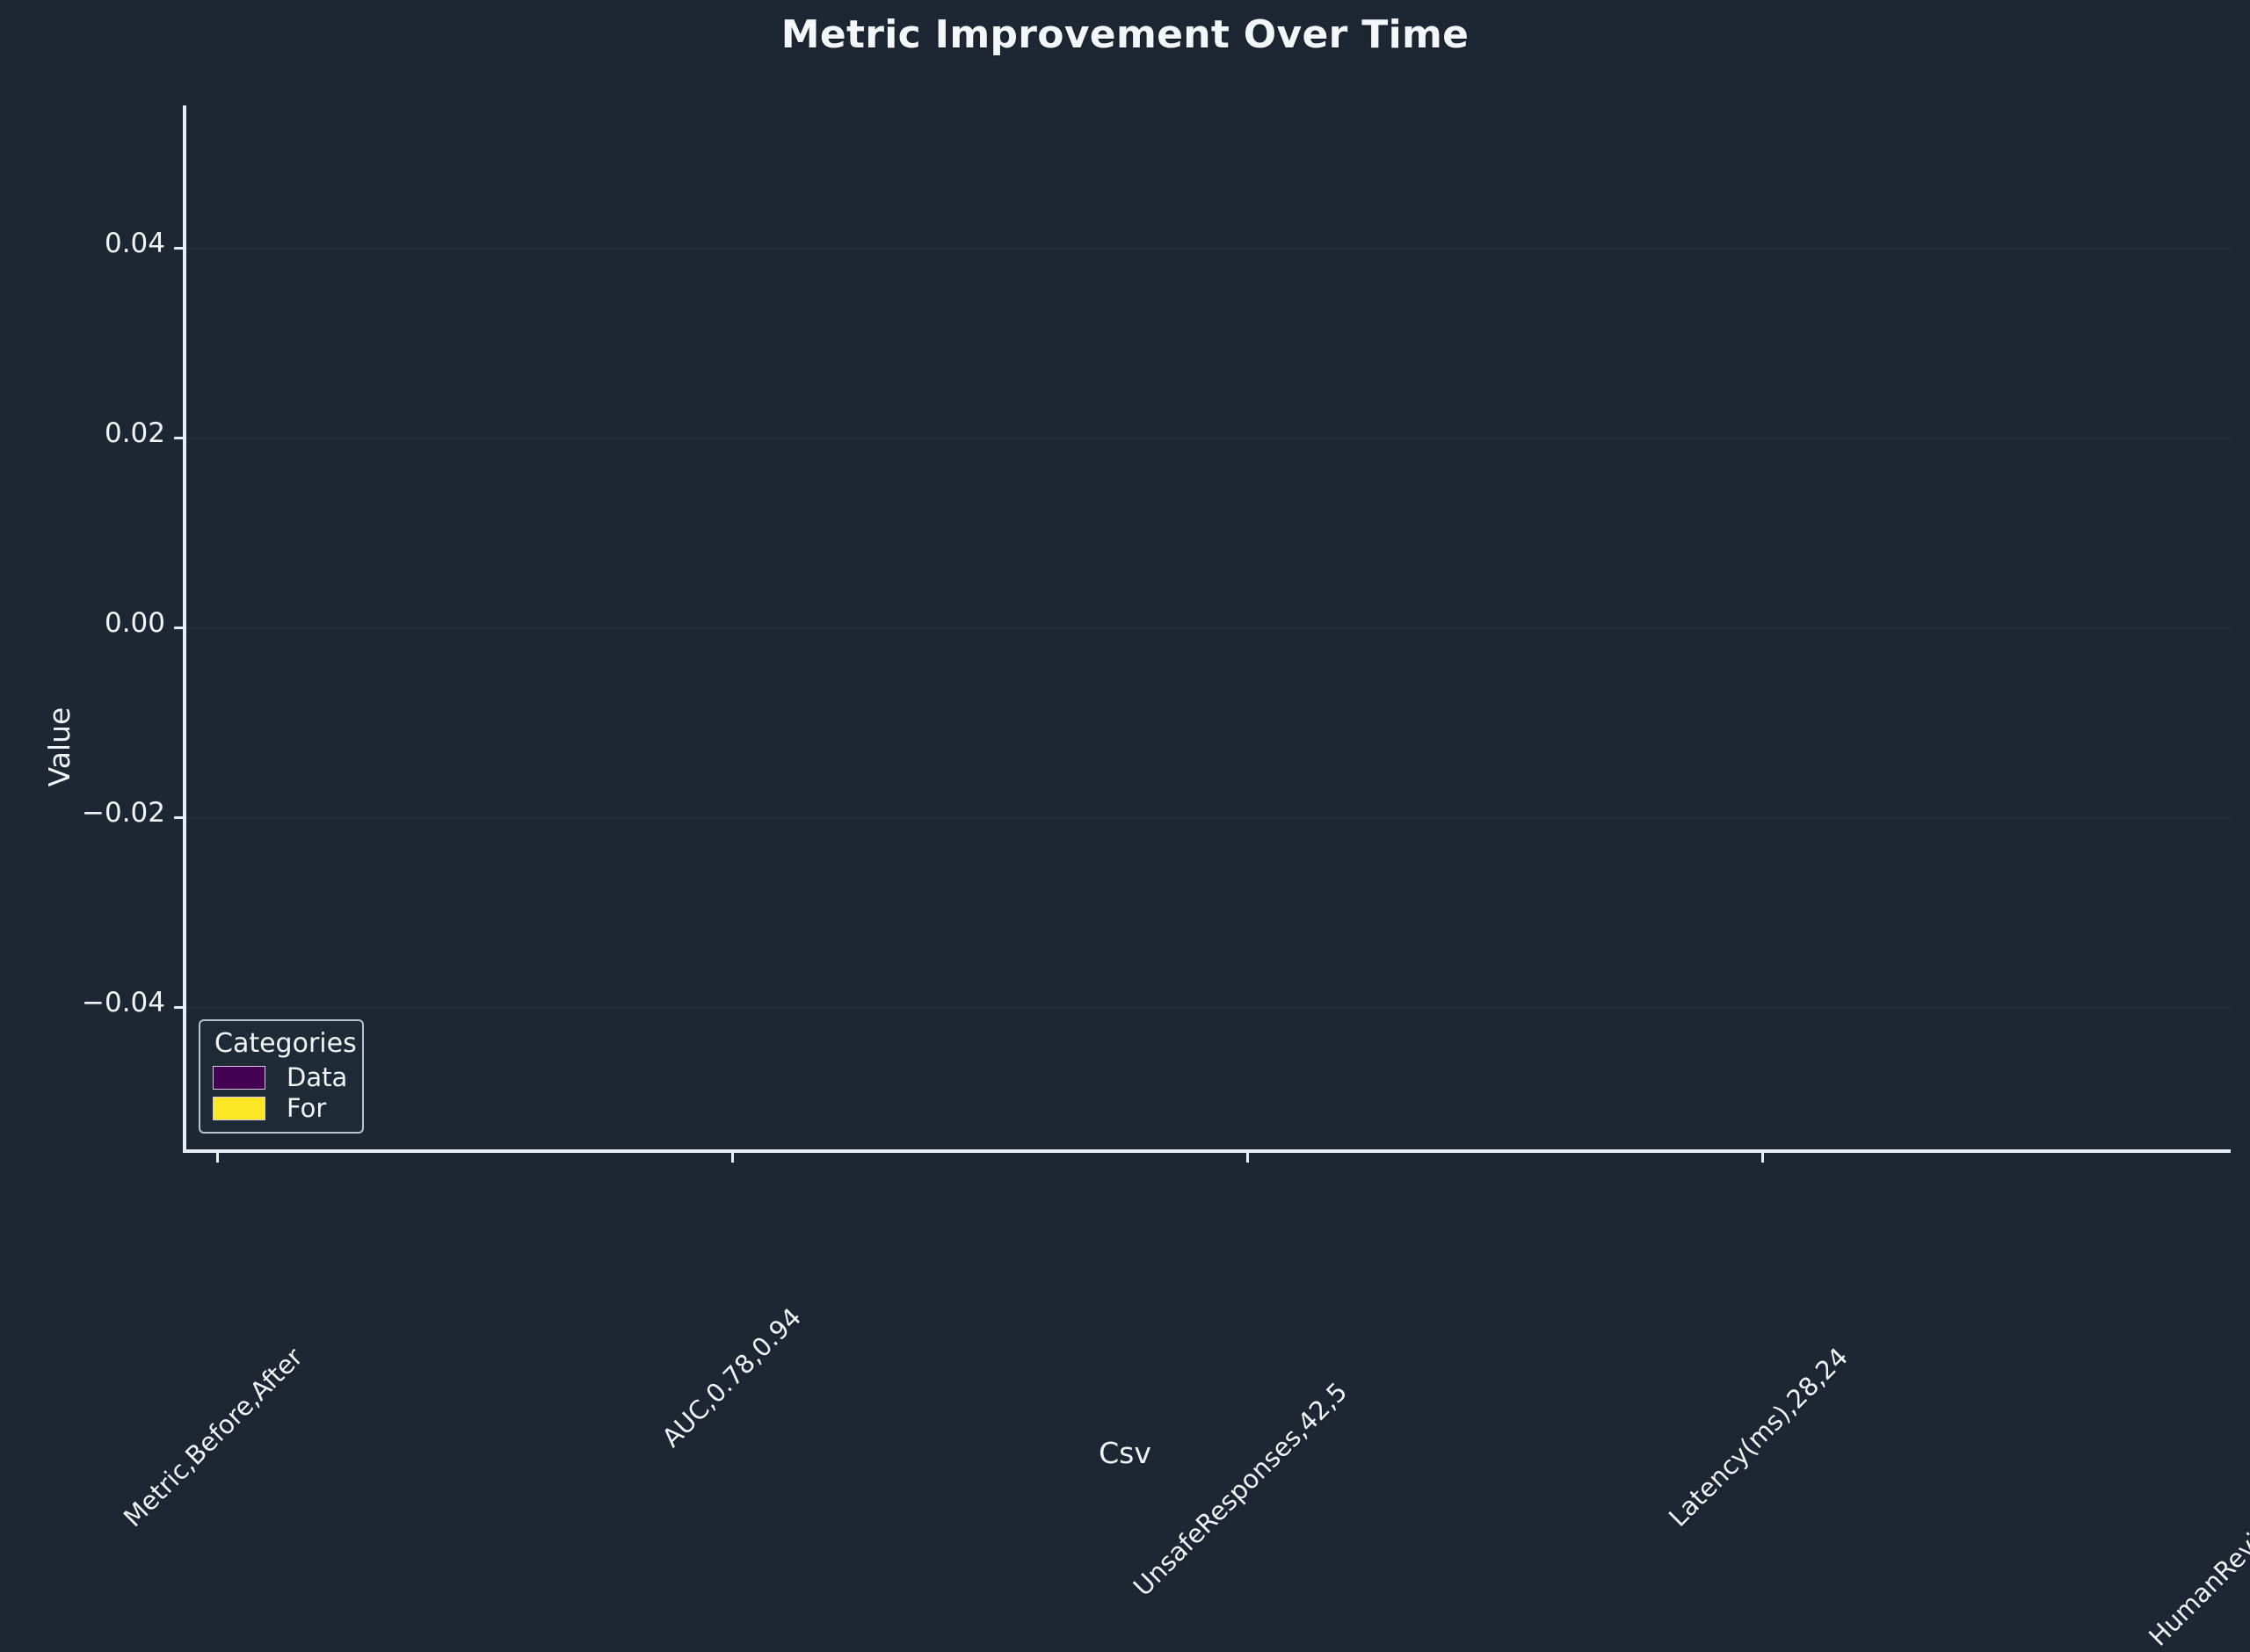 The image size is (2250, 1652). What do you see at coordinates (1240, 1489) in the screenshot?
I see `x-tick-label-text: UnsafeResponses,42,5` at bounding box center [1240, 1489].